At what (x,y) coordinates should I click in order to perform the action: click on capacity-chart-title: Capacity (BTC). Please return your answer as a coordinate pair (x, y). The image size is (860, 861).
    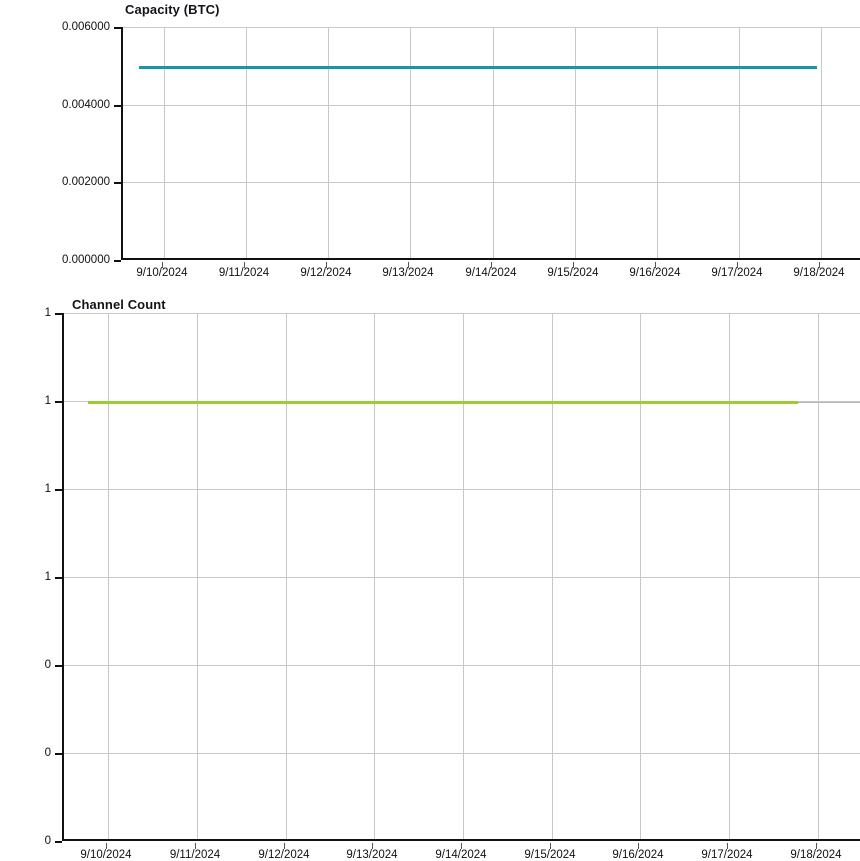
    Looking at the image, I should click on (172, 9).